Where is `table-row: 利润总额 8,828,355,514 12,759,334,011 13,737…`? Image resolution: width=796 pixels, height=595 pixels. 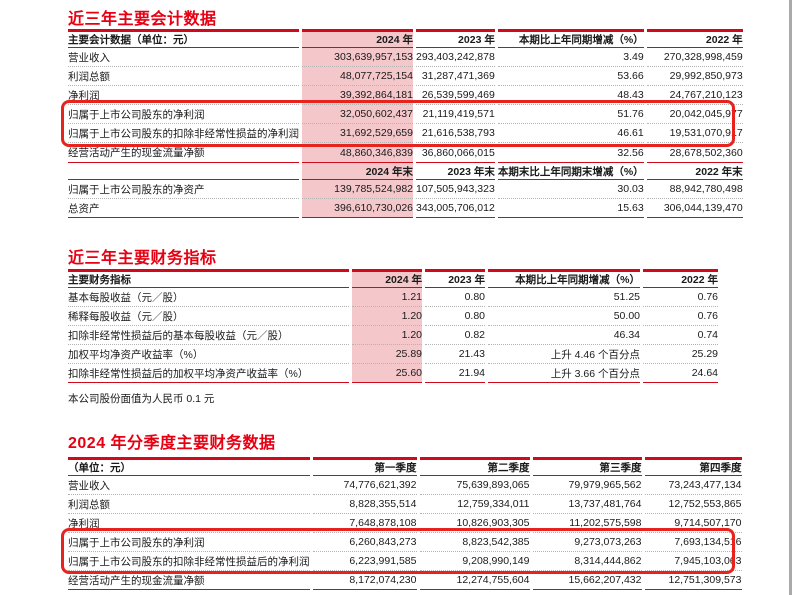
table-row: 利润总额 8,828,355,514 12,759,334,011 13,737… is located at coordinates (405, 504).